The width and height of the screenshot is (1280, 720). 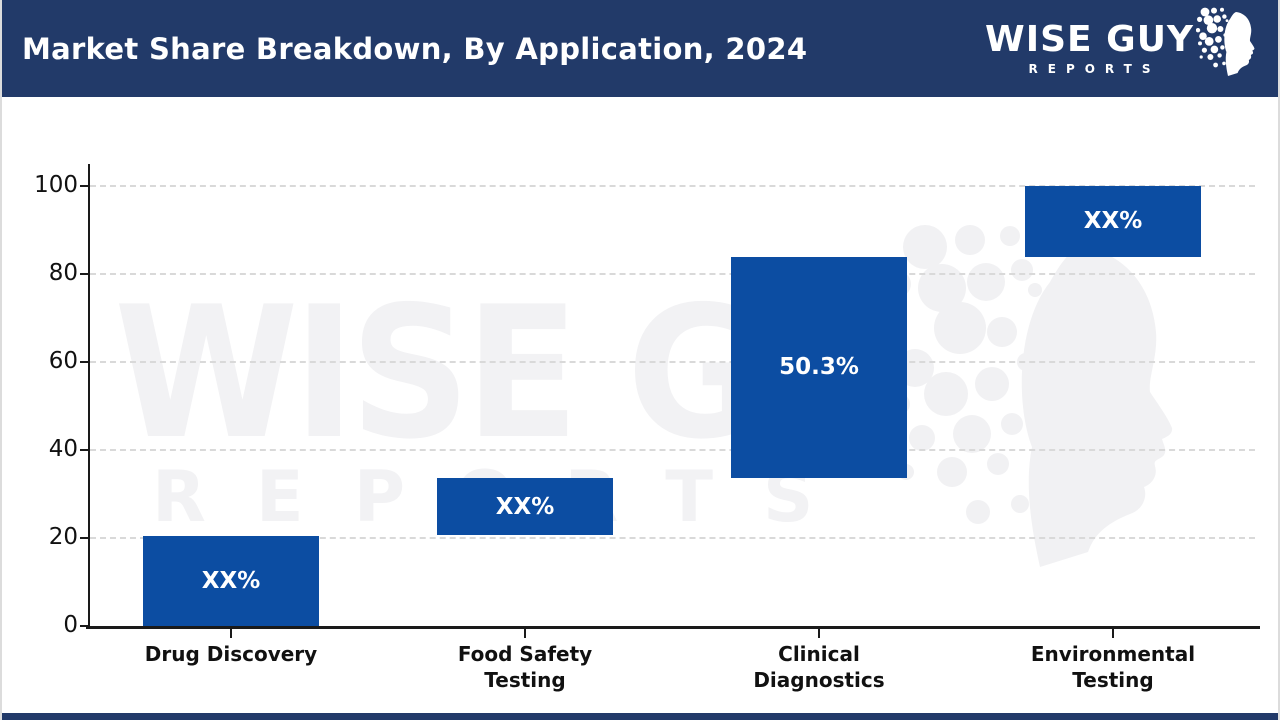 What do you see at coordinates (56, 185) in the screenshot?
I see `y-tick-label-100: 100` at bounding box center [56, 185].